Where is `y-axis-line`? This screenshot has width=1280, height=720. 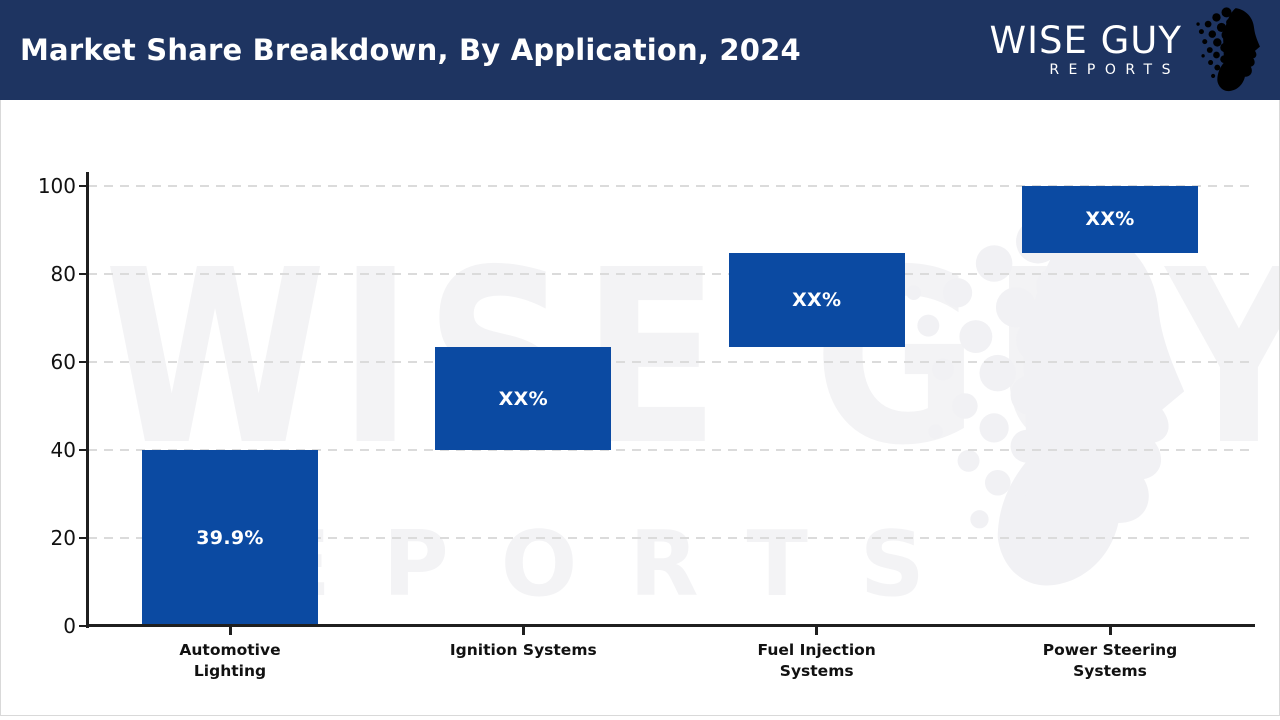 y-axis-line is located at coordinates (87, 400).